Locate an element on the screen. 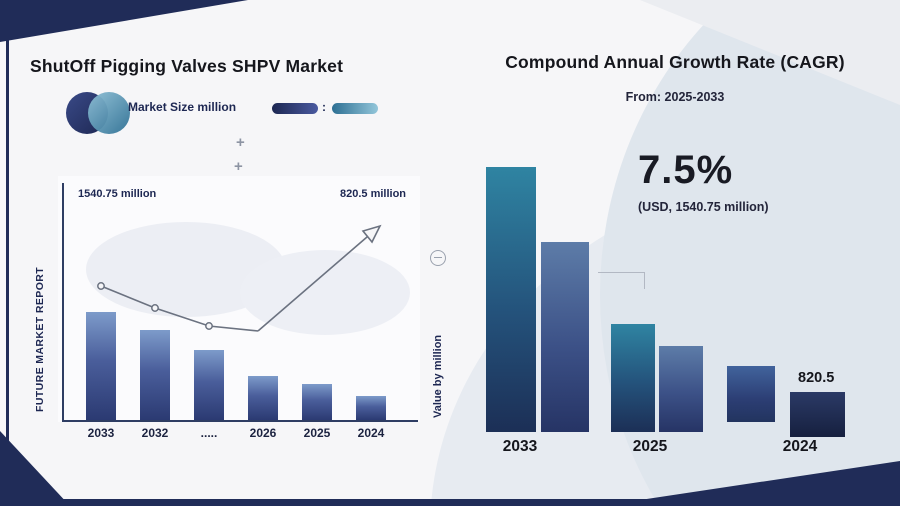 The height and width of the screenshot is (506, 900). annotation-820-right: 820.5 is located at coordinates (816, 378).